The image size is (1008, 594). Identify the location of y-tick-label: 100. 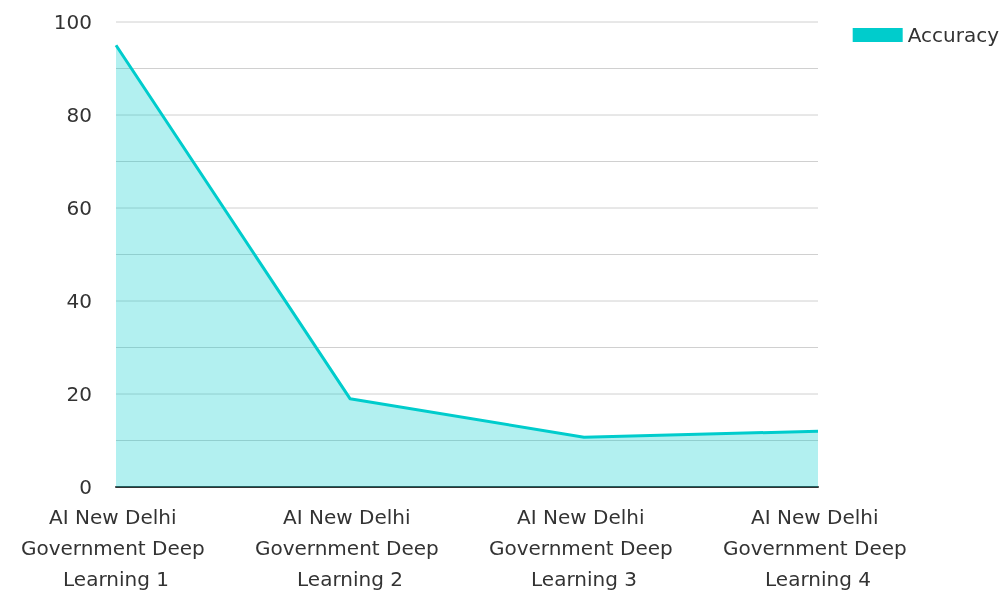
(72, 22).